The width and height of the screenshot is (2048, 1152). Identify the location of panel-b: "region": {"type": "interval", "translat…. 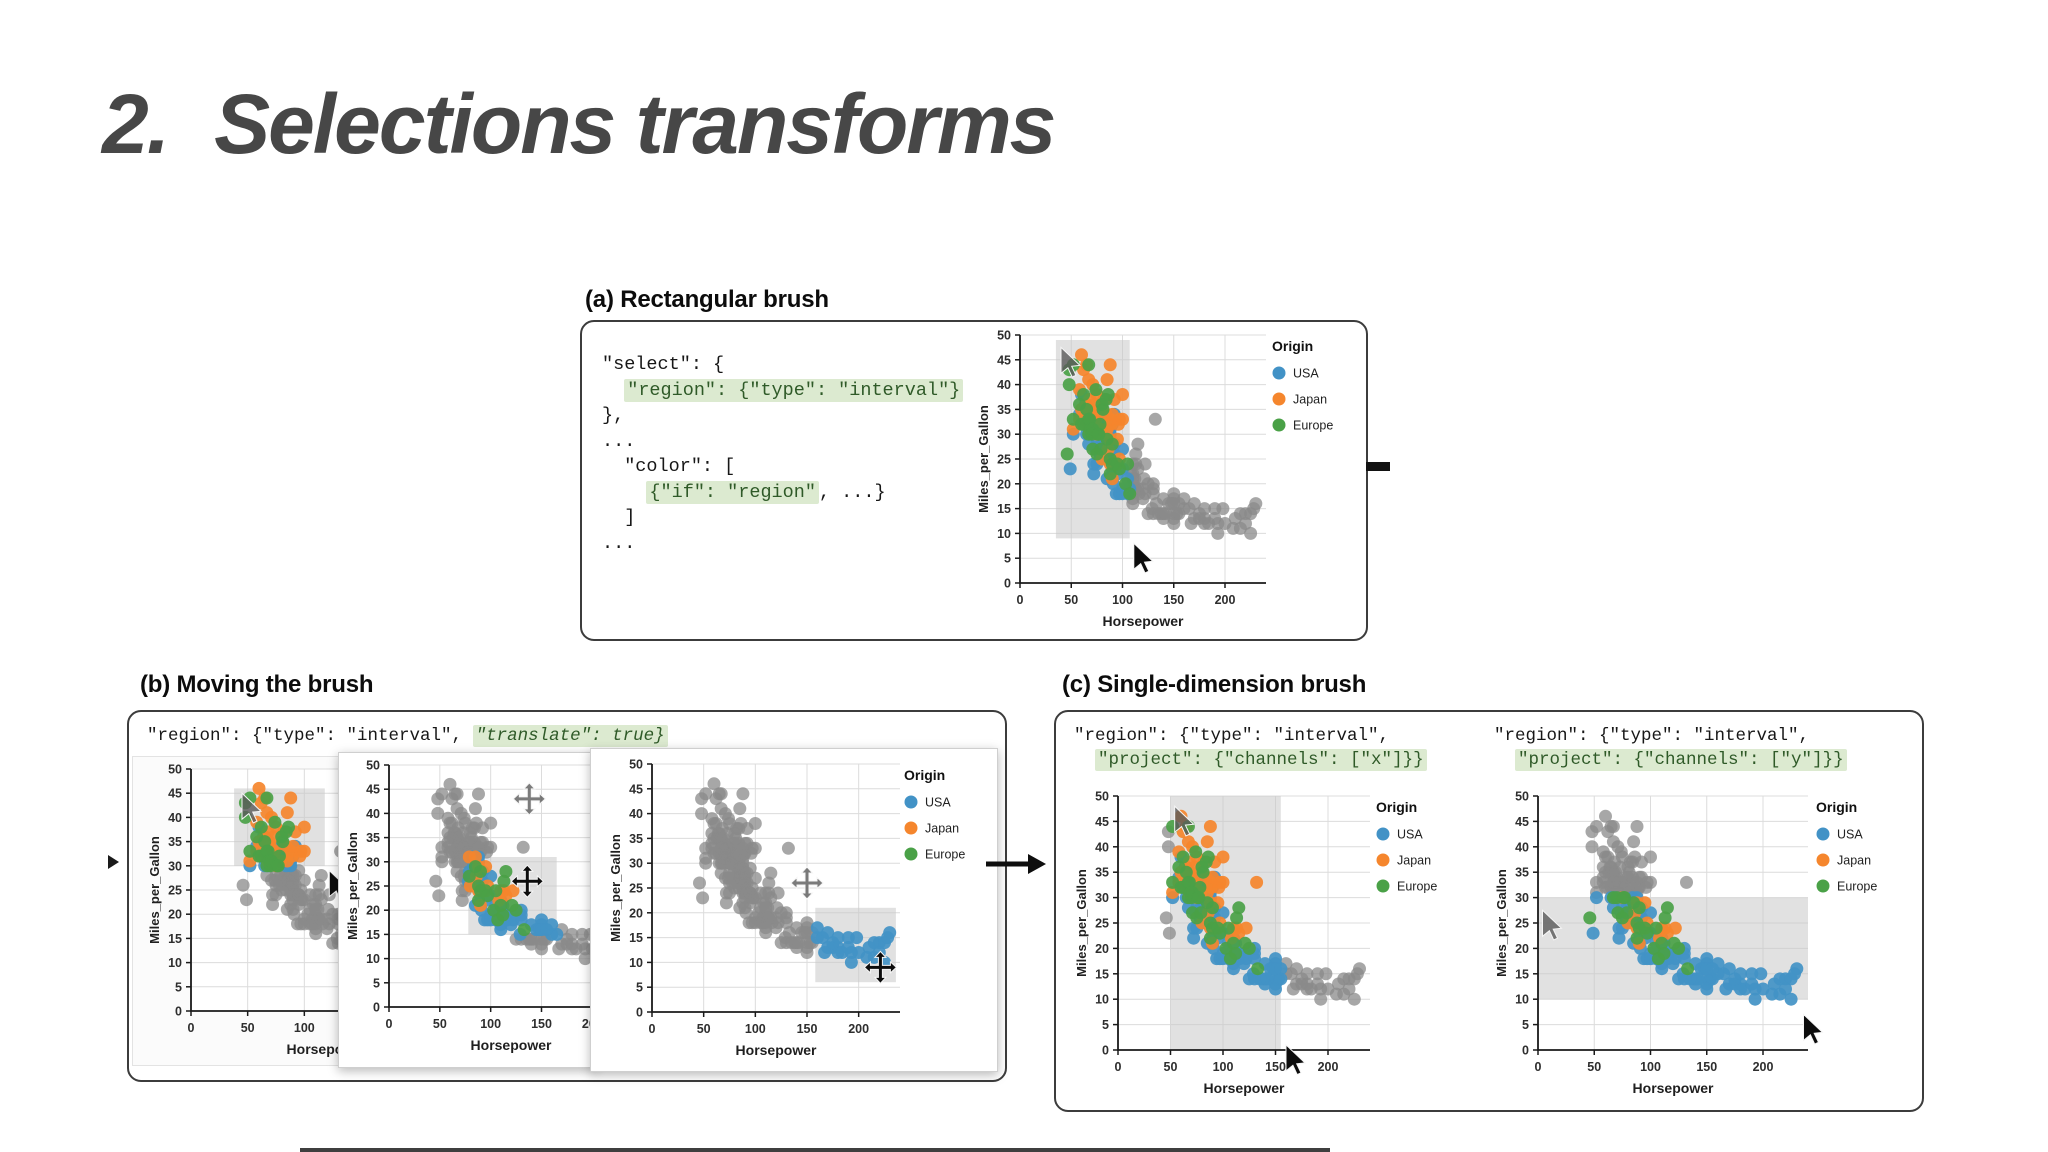
(567, 896).